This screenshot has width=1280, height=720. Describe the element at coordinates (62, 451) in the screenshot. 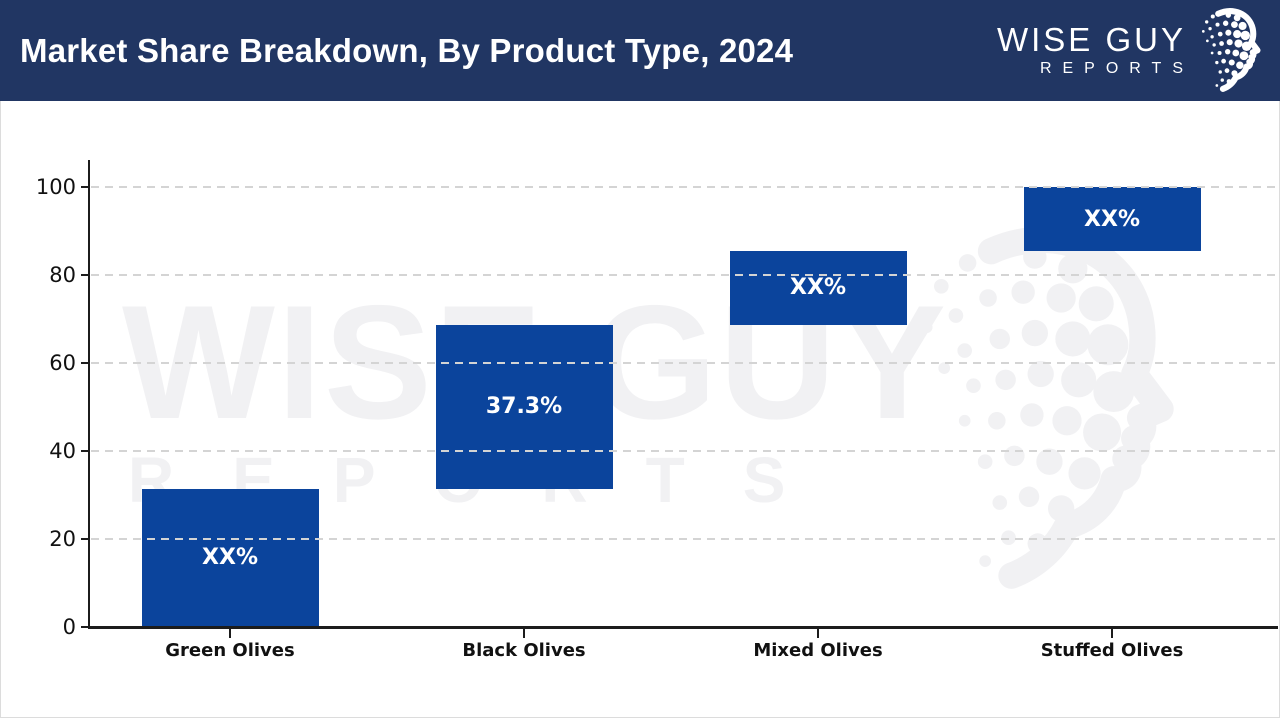

I see `y-tick-label: 40` at that location.